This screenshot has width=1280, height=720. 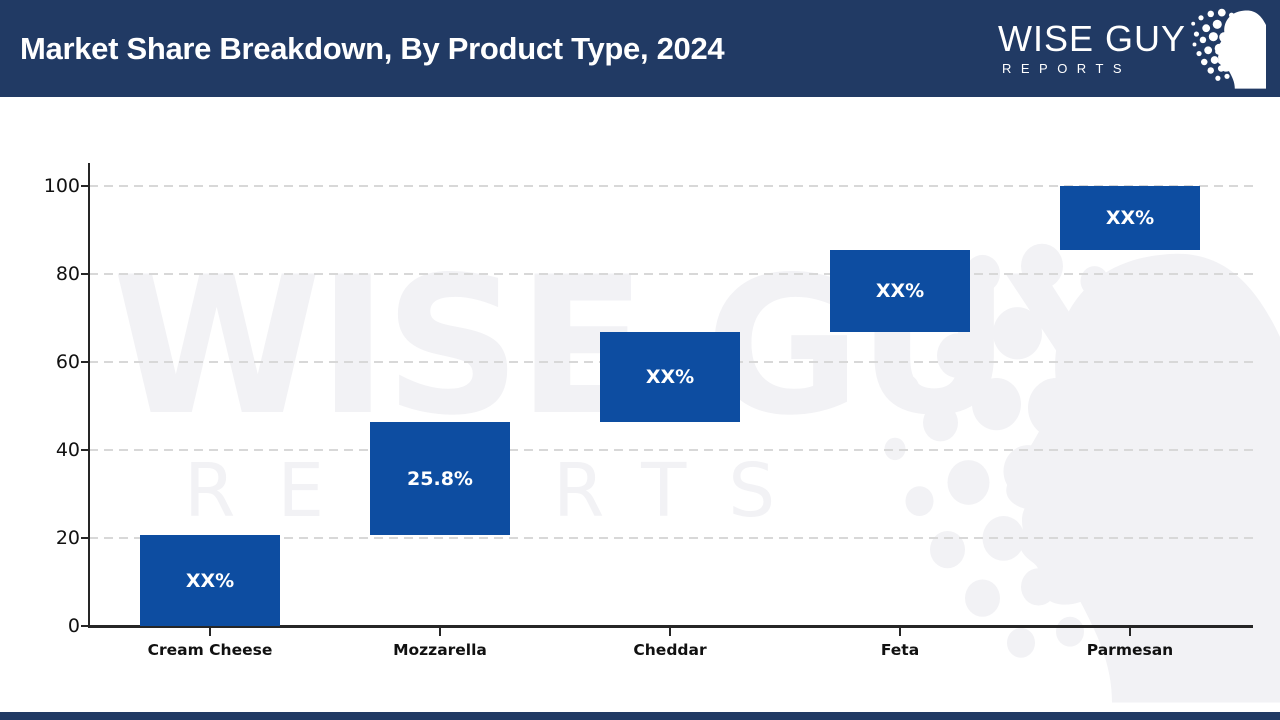 What do you see at coordinates (900, 650) in the screenshot?
I see `x-category-label: Feta` at bounding box center [900, 650].